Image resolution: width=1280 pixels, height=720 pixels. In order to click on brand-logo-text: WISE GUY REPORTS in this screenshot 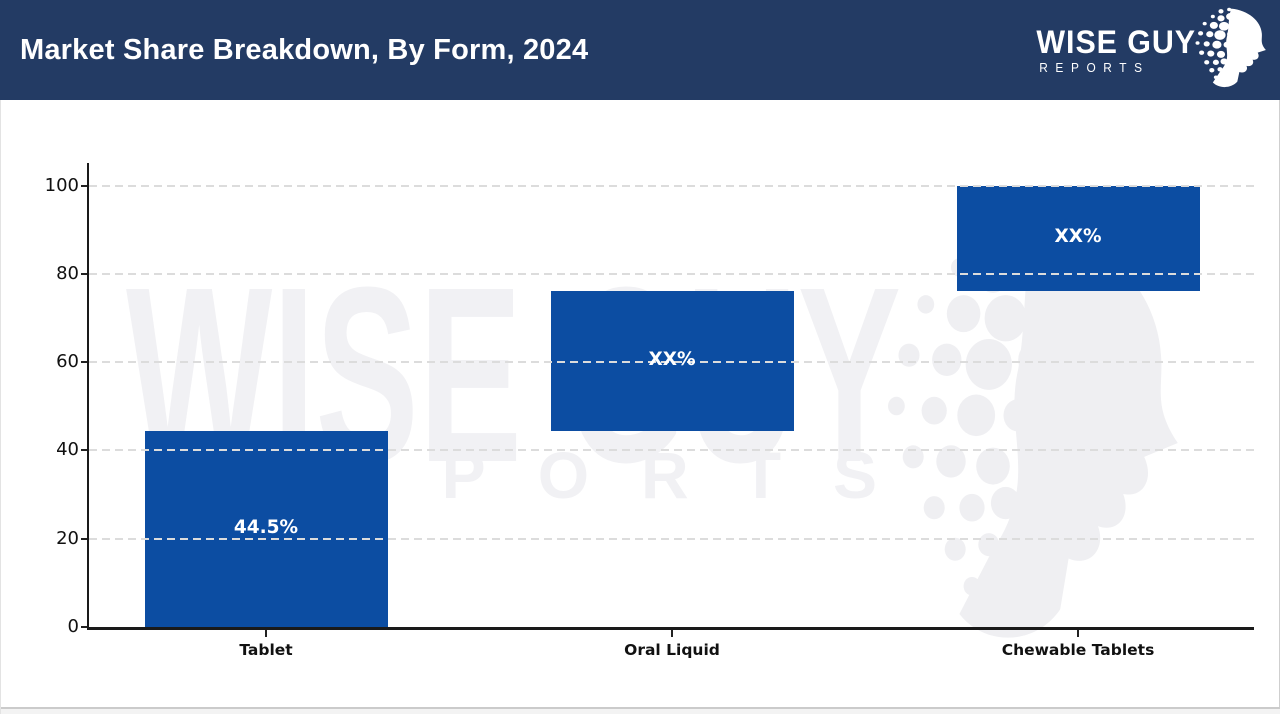, I will do `click(1116, 50)`.